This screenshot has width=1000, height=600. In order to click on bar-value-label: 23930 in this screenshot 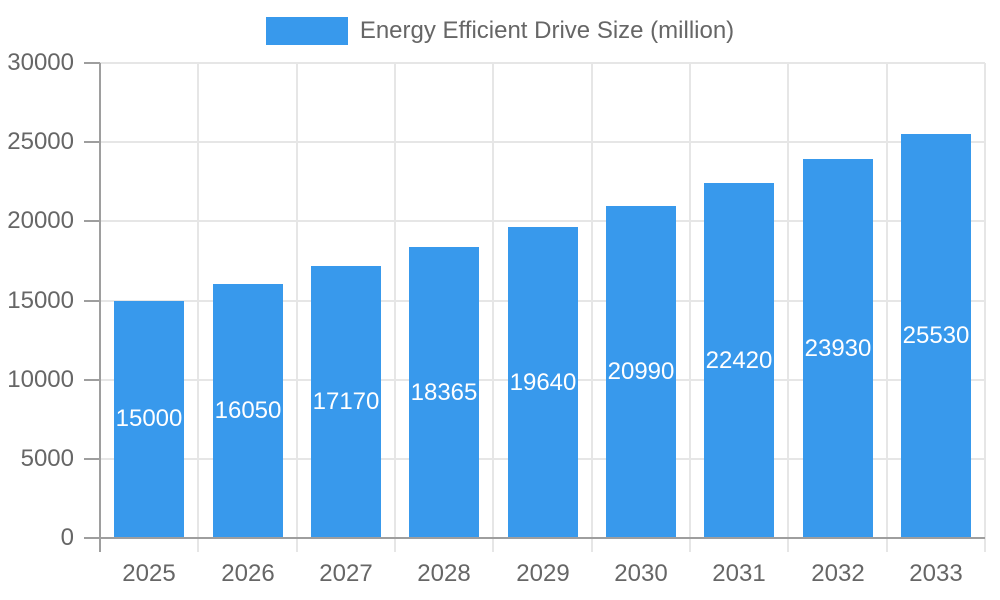, I will do `click(838, 348)`.